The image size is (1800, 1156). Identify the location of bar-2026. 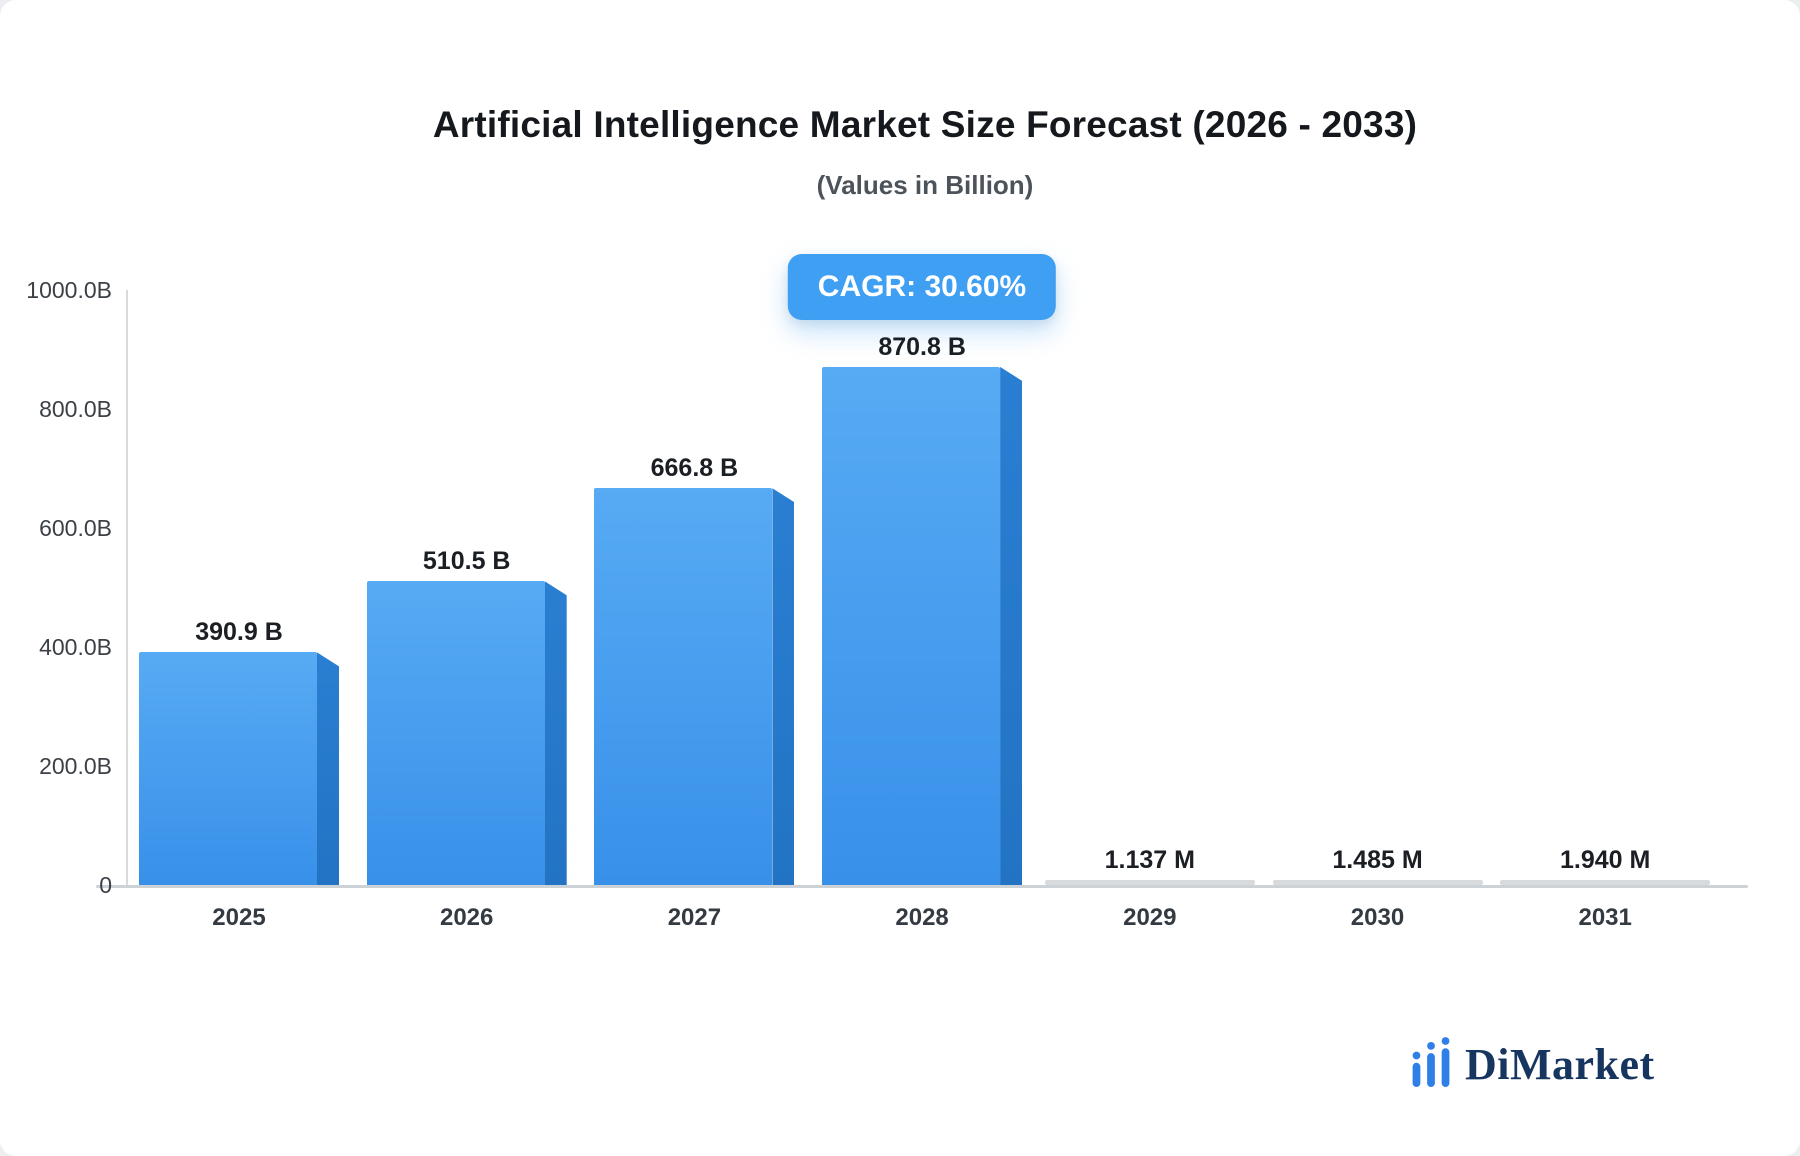
(455, 733).